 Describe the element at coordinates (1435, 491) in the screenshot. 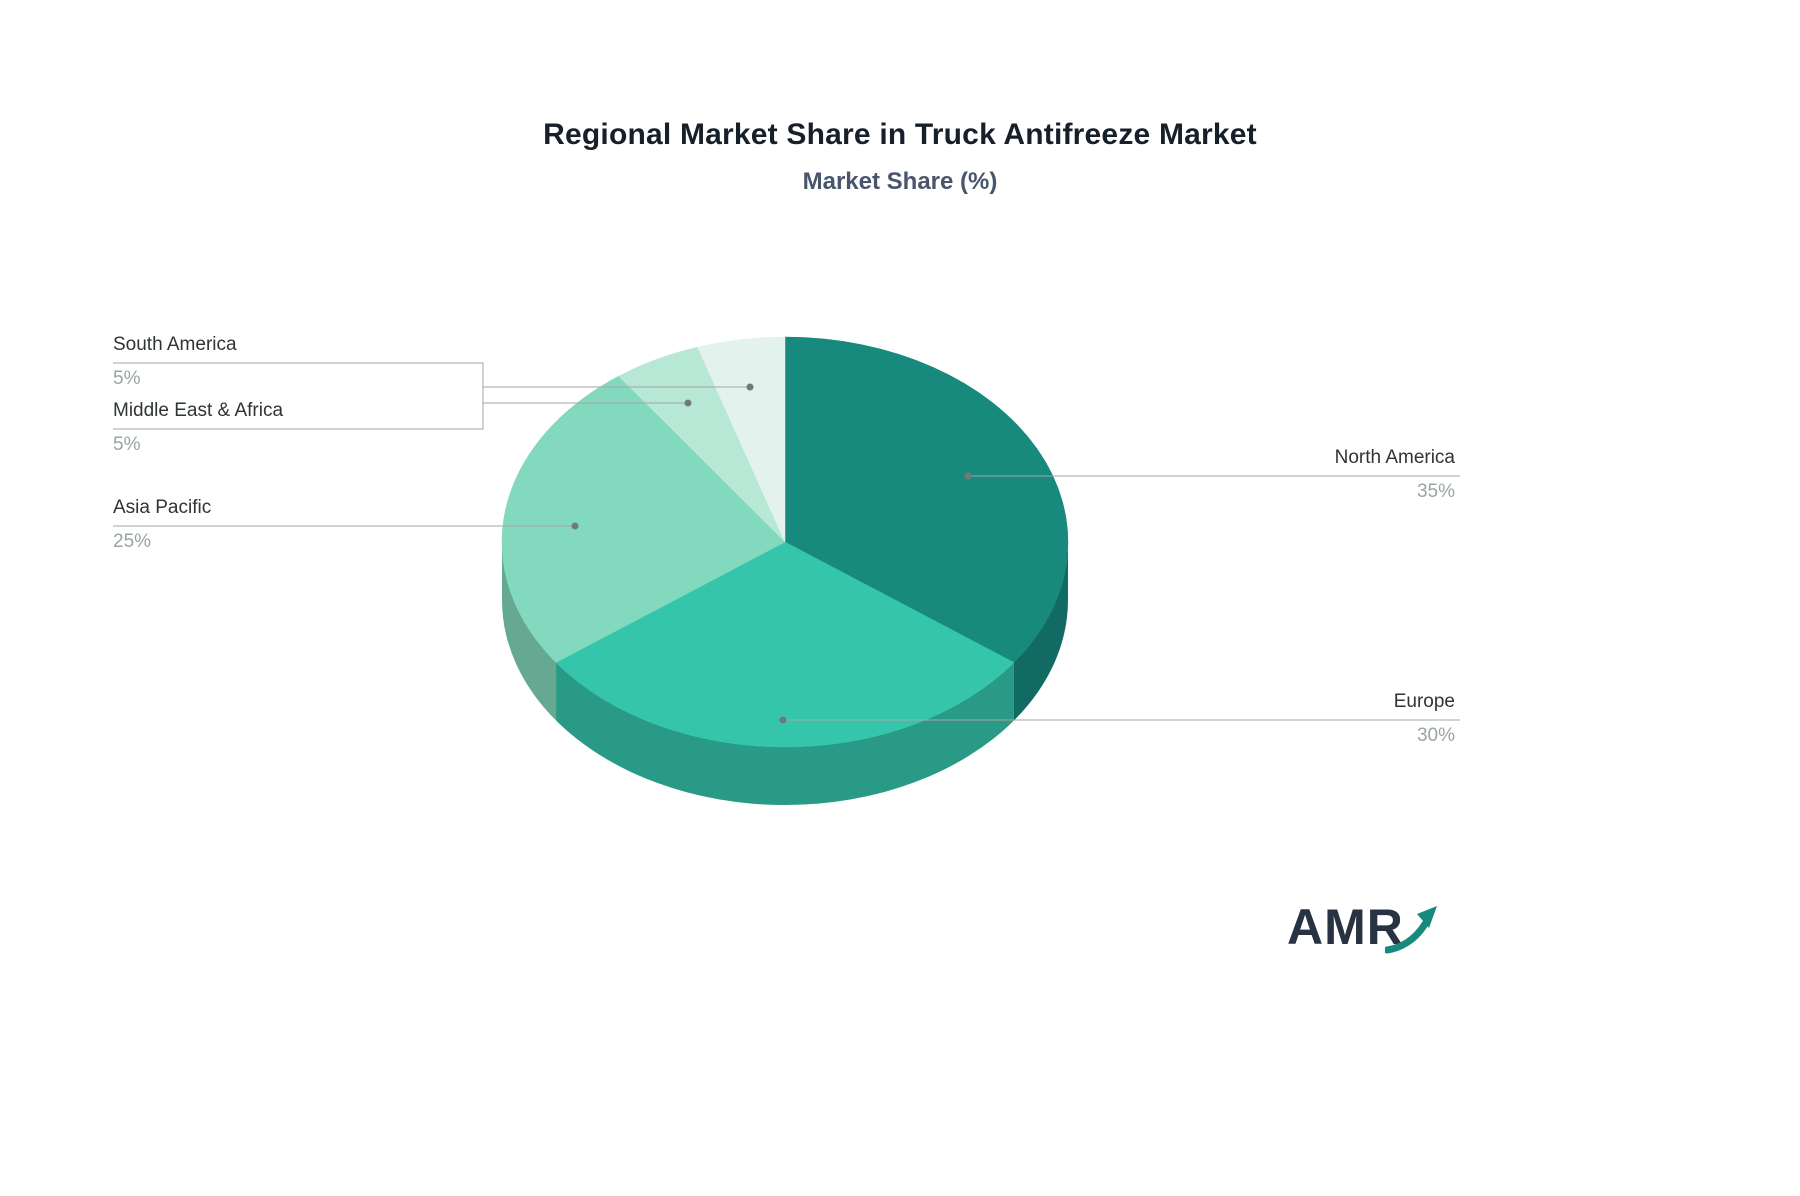

I see `slice-percent: 35%` at that location.